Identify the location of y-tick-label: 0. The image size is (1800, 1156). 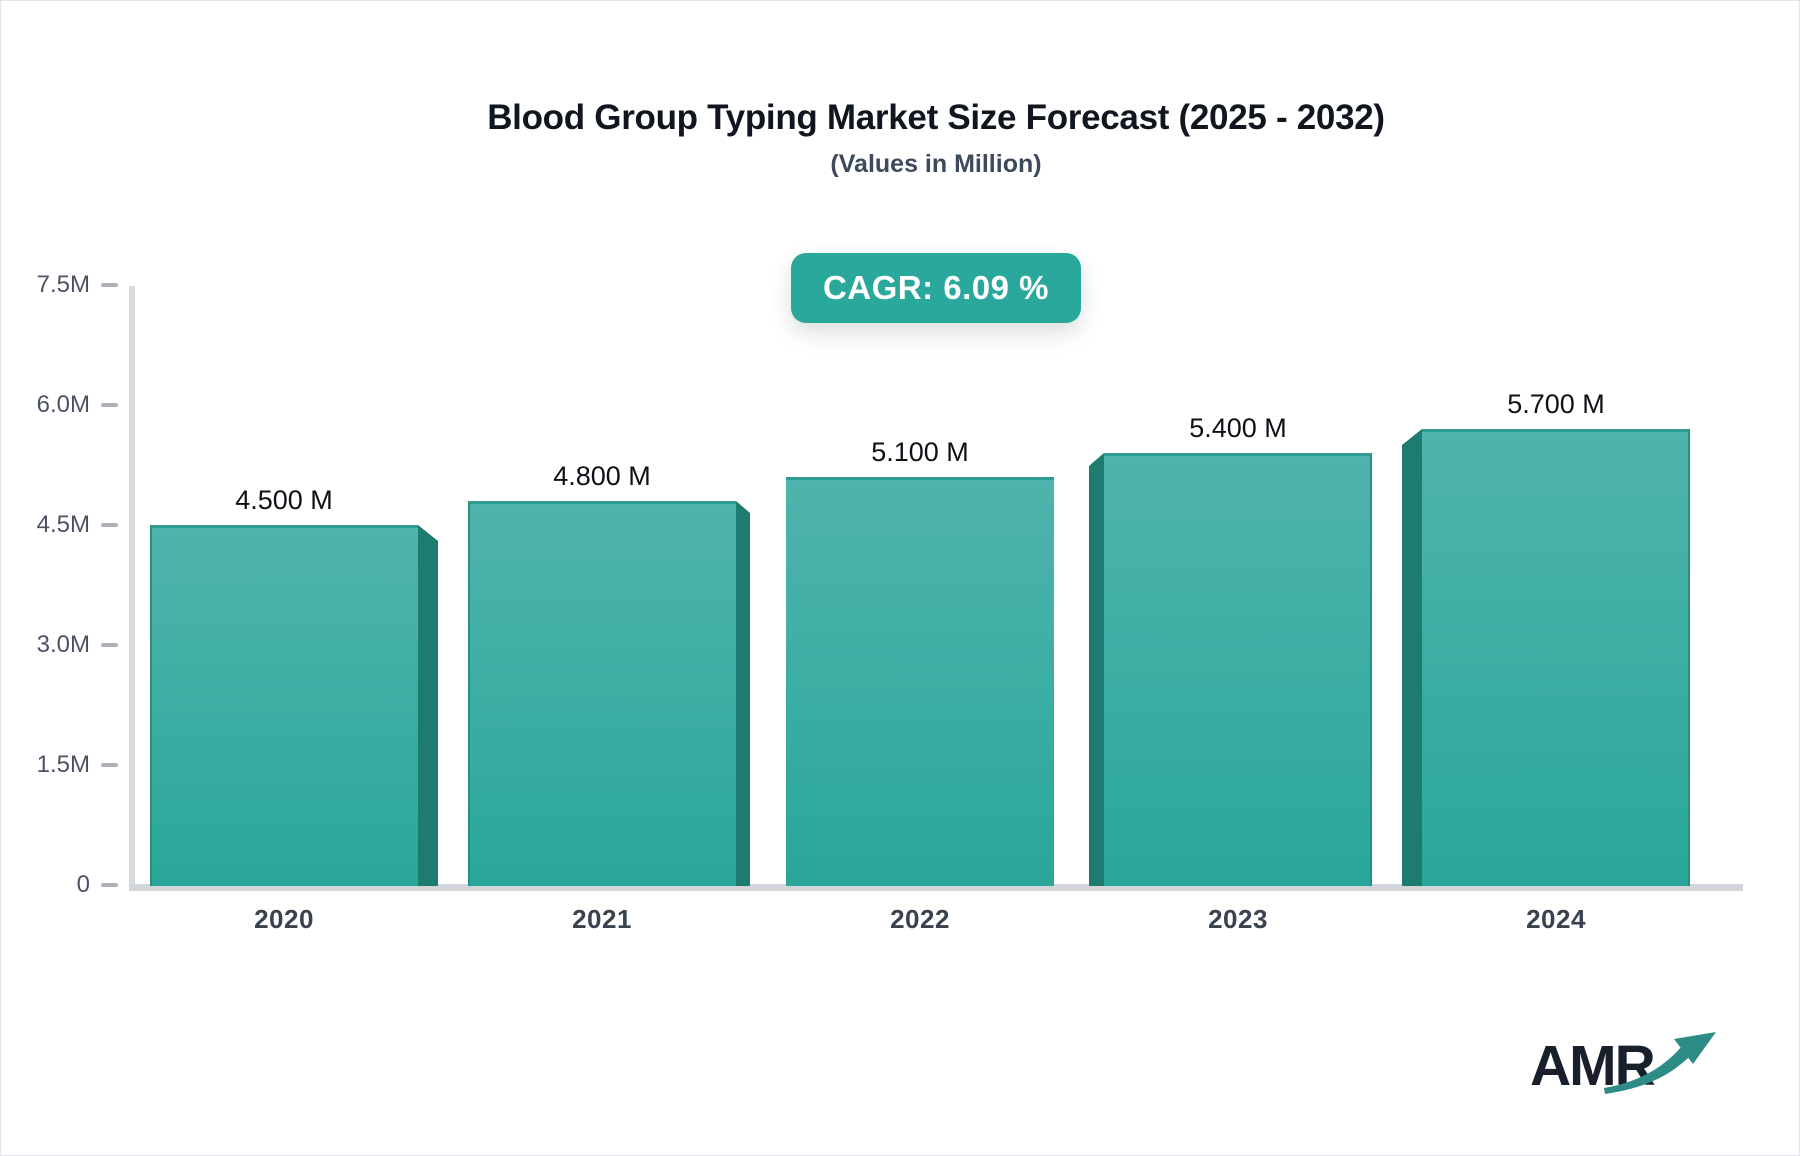
(83, 884).